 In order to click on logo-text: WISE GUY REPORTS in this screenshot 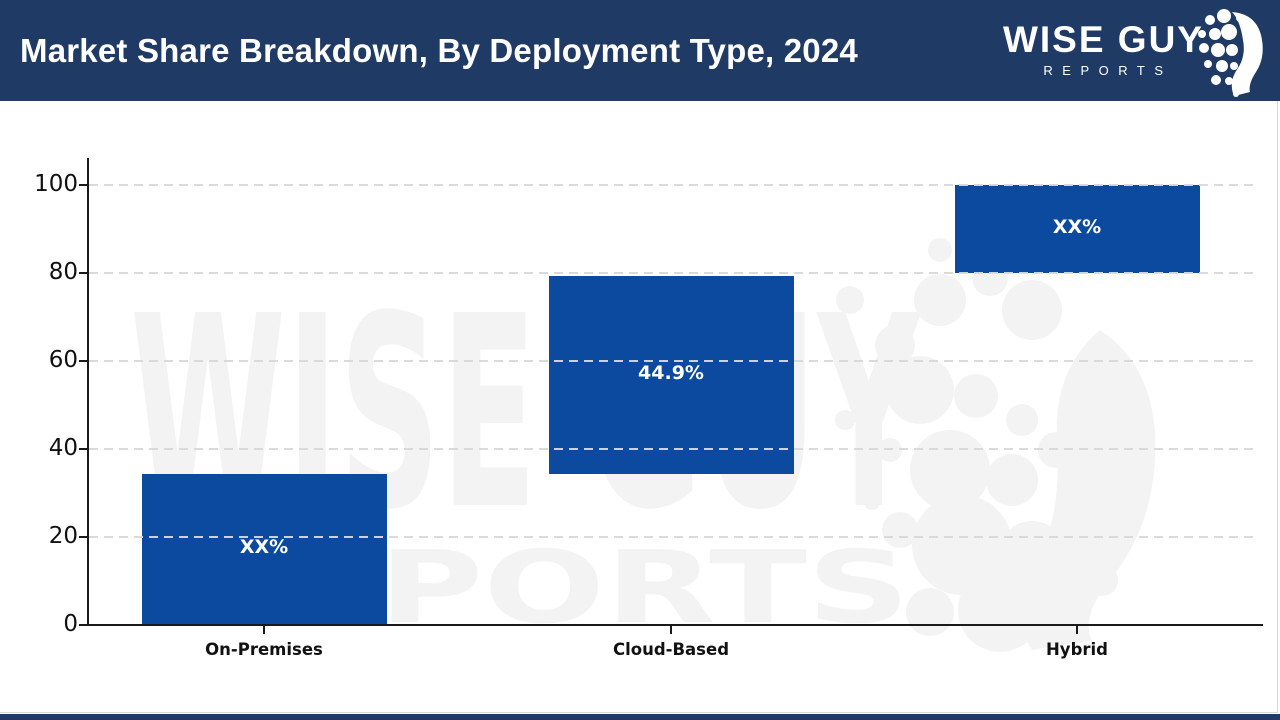, I will do `click(1103, 48)`.